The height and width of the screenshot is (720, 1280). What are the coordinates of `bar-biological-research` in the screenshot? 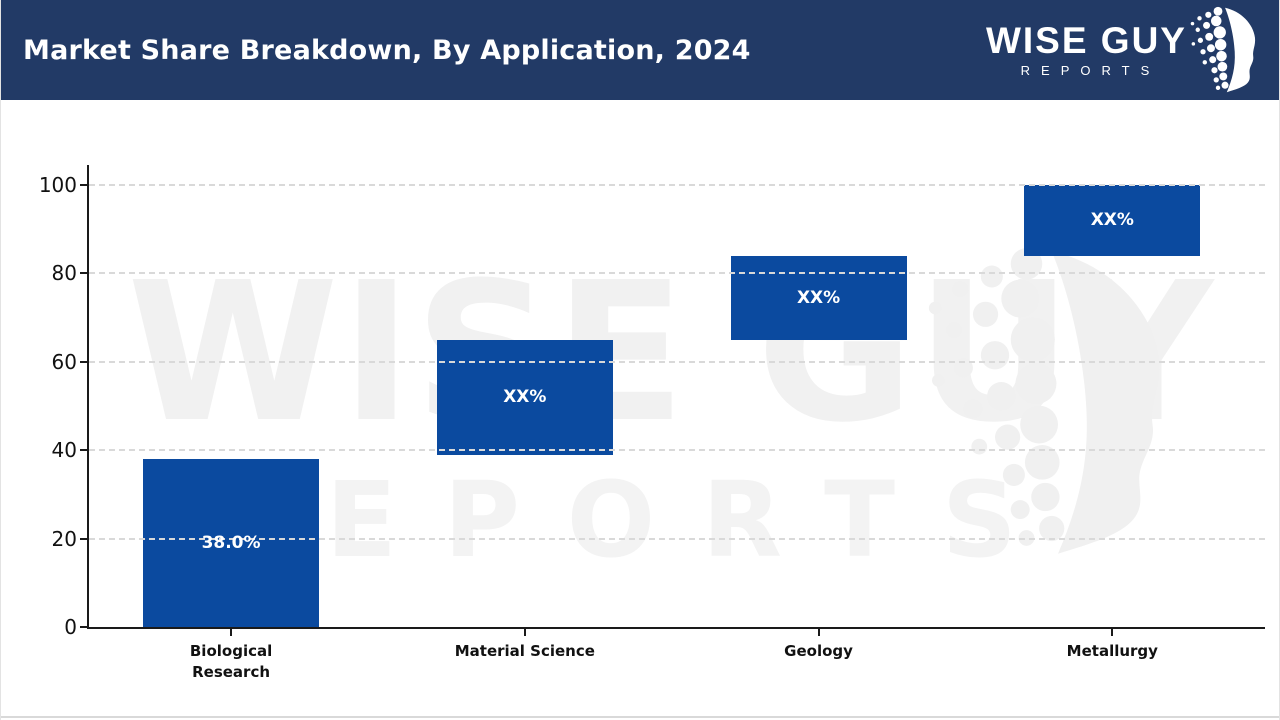 It's located at (231, 543).